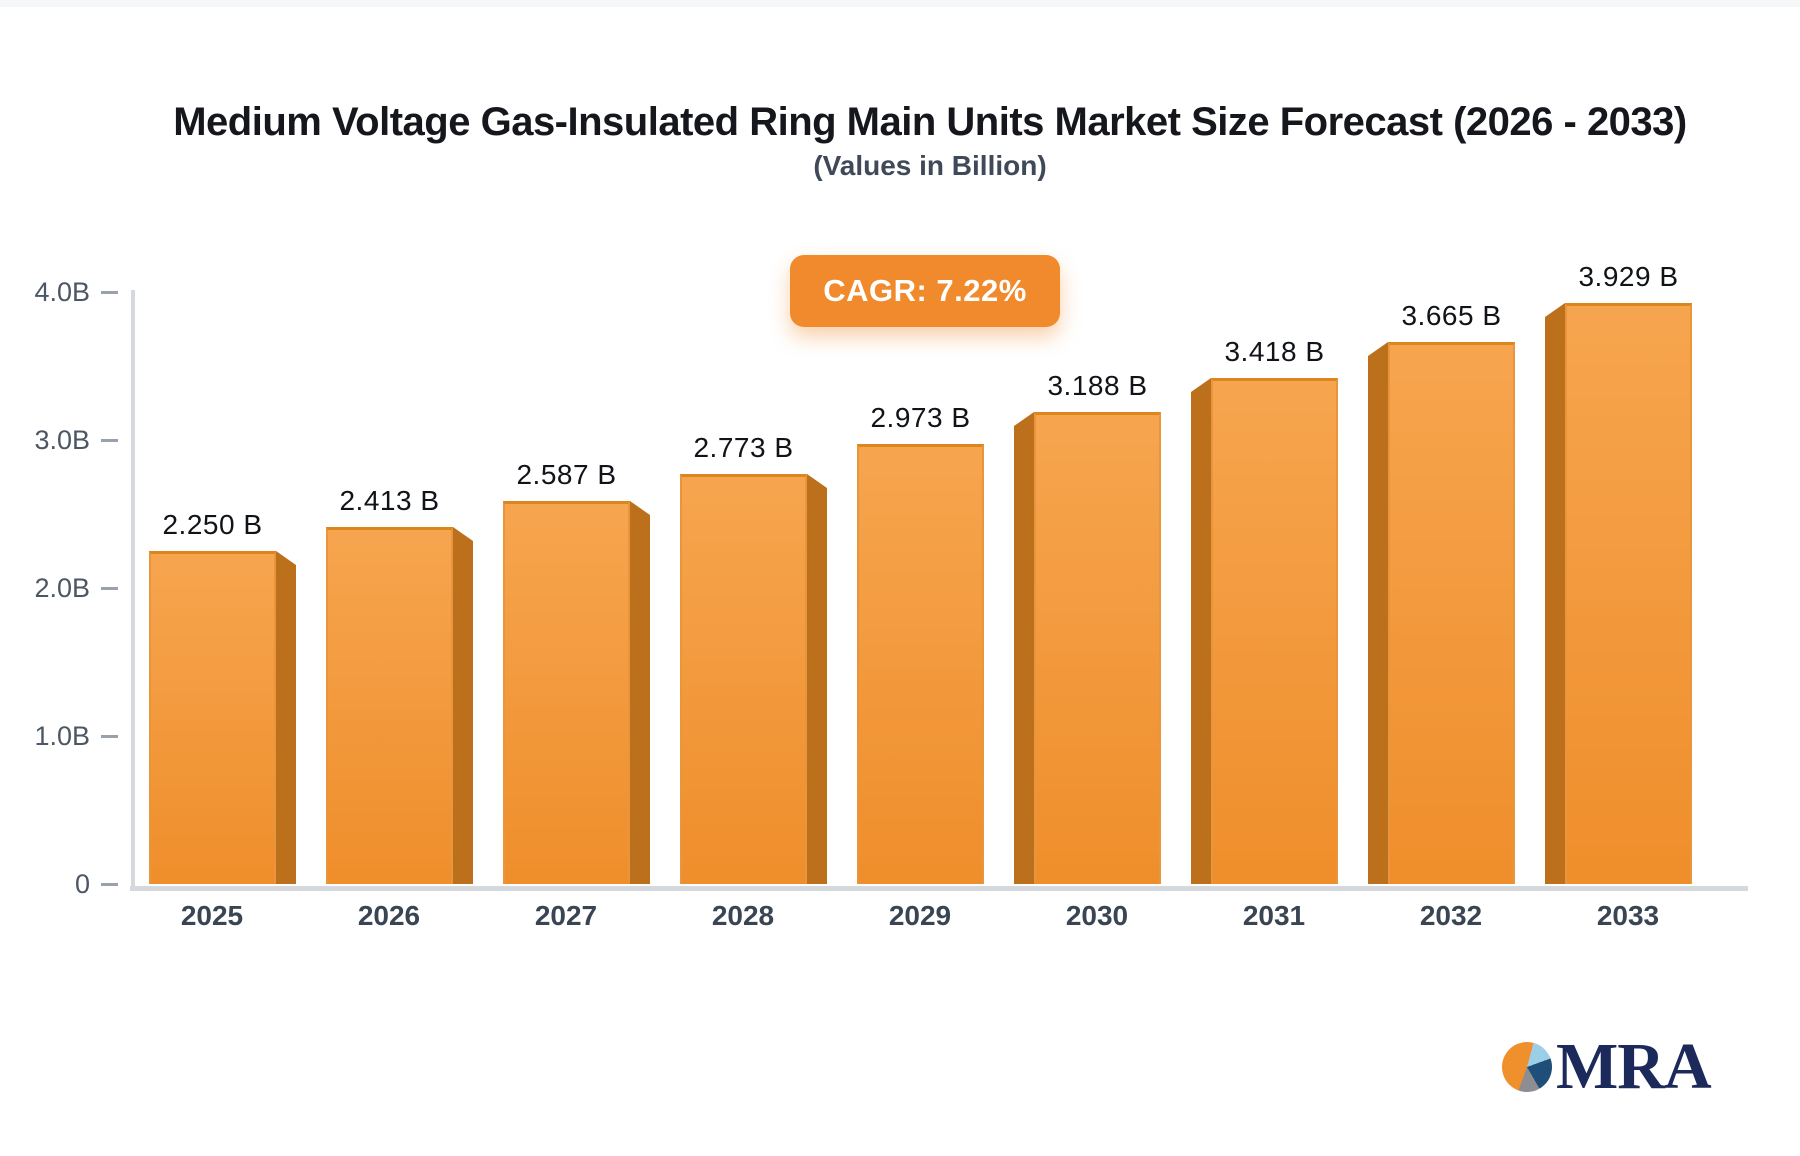  I want to click on x-axis-label: 2026, so click(389, 915).